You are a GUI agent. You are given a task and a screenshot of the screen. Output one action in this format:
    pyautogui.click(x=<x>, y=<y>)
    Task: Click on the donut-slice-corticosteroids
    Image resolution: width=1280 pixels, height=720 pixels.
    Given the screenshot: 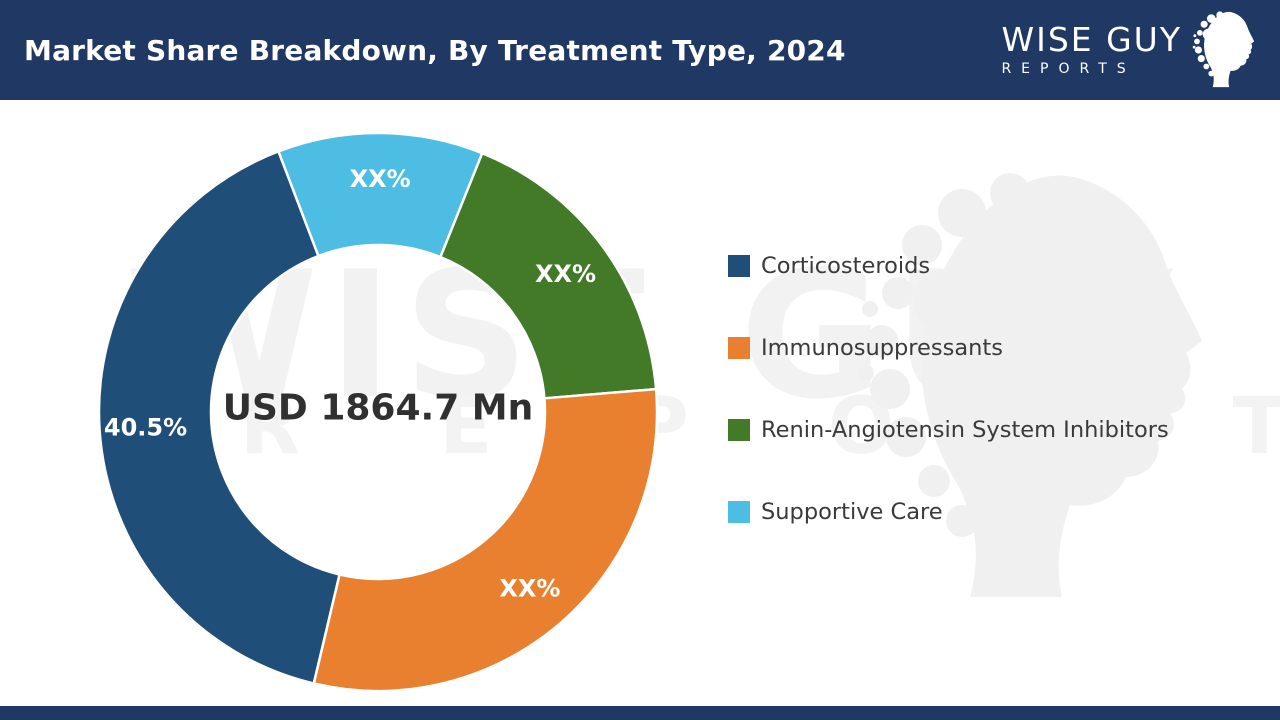 What is the action you would take?
    pyautogui.click(x=219, y=417)
    